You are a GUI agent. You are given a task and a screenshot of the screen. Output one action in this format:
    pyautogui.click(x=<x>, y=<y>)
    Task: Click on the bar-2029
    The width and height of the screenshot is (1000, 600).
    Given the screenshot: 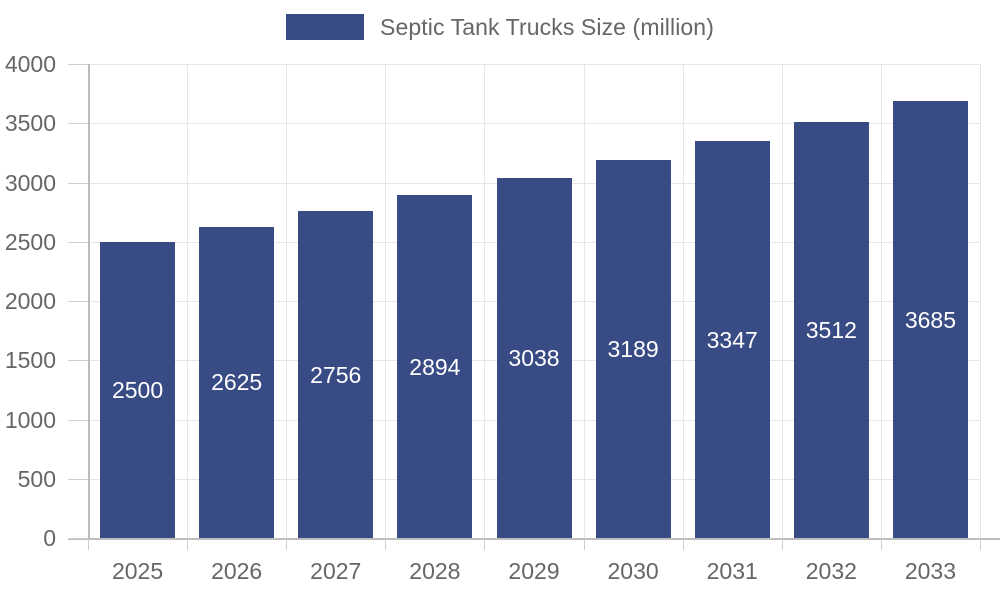 What is the action you would take?
    pyautogui.click(x=534, y=358)
    